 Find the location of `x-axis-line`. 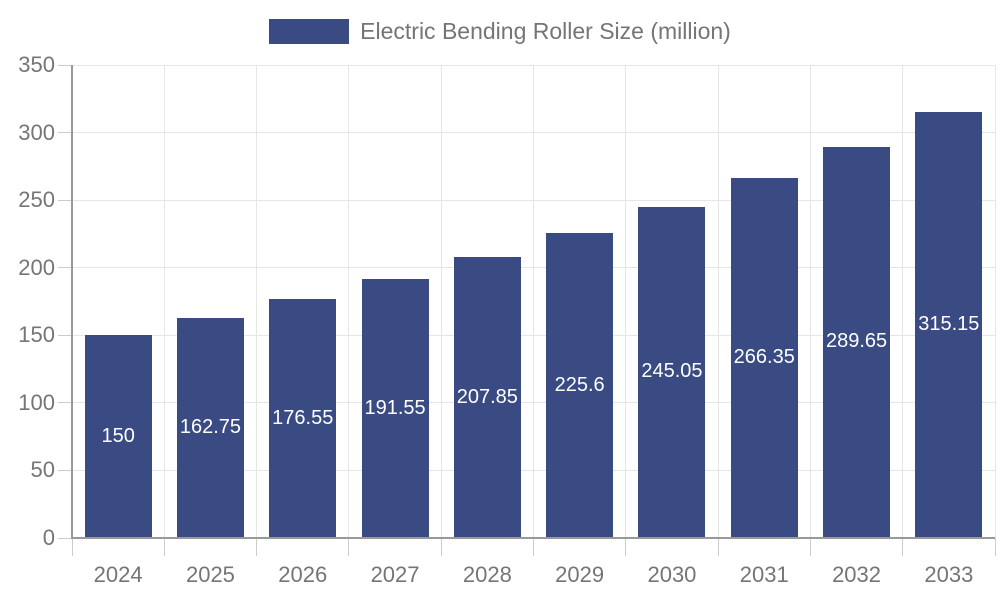

x-axis-line is located at coordinates (533, 538).